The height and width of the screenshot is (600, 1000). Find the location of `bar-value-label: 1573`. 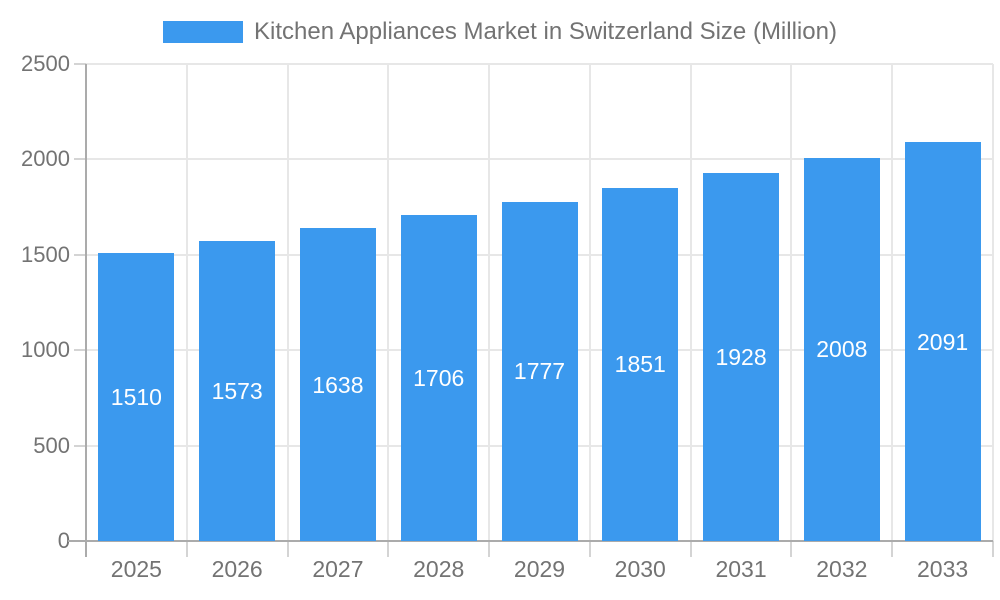

bar-value-label: 1573 is located at coordinates (237, 390).